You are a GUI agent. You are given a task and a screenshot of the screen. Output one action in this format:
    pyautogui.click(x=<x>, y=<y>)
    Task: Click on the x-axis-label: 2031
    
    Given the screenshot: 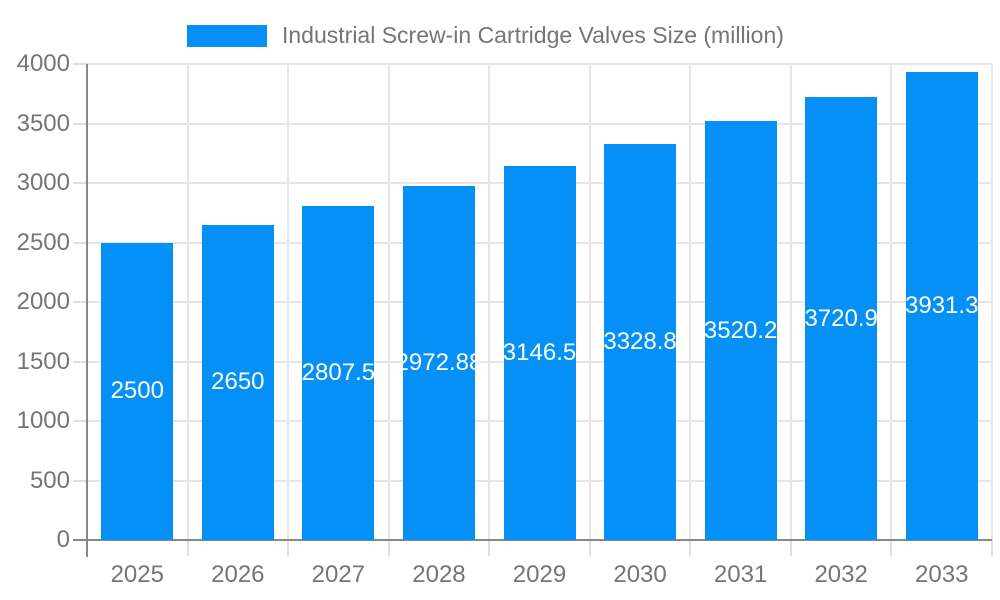 What is the action you would take?
    pyautogui.click(x=740, y=574)
    